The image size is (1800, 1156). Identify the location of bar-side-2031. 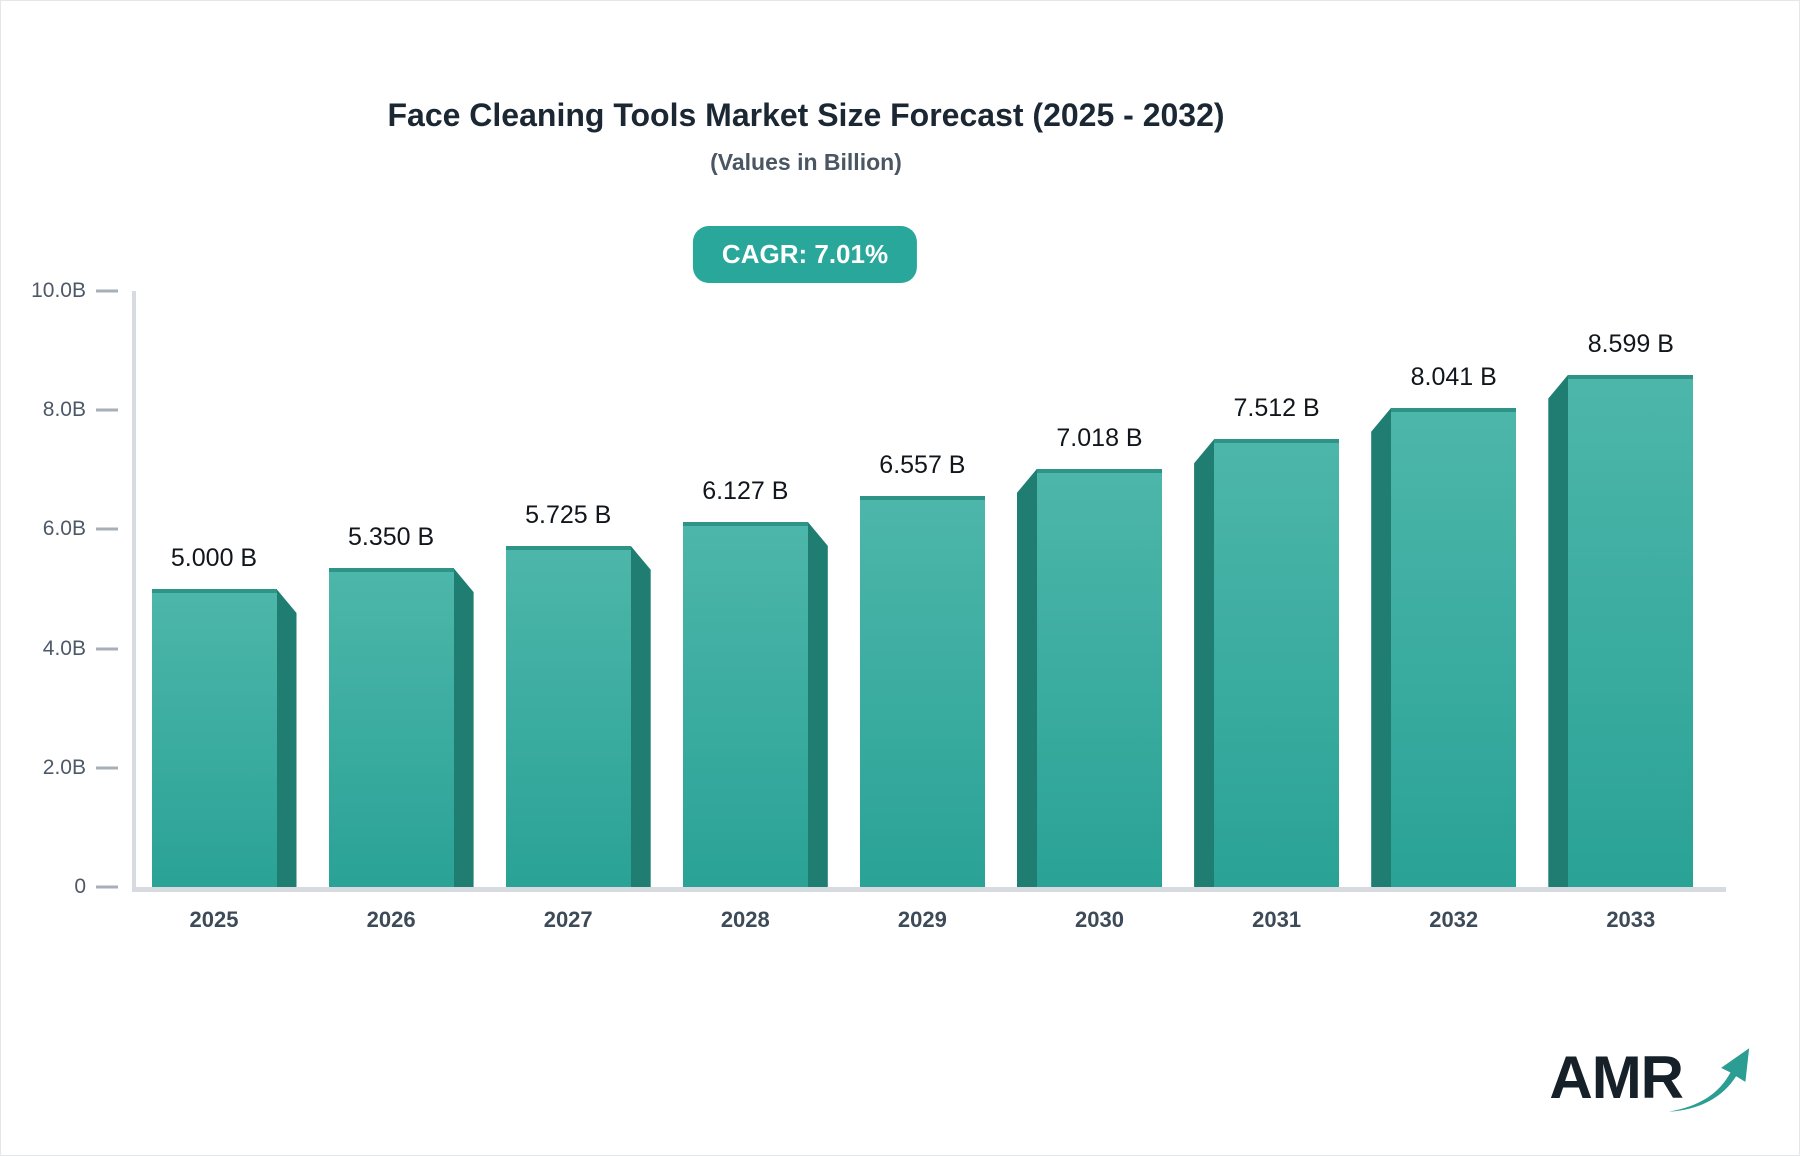
(1204, 663).